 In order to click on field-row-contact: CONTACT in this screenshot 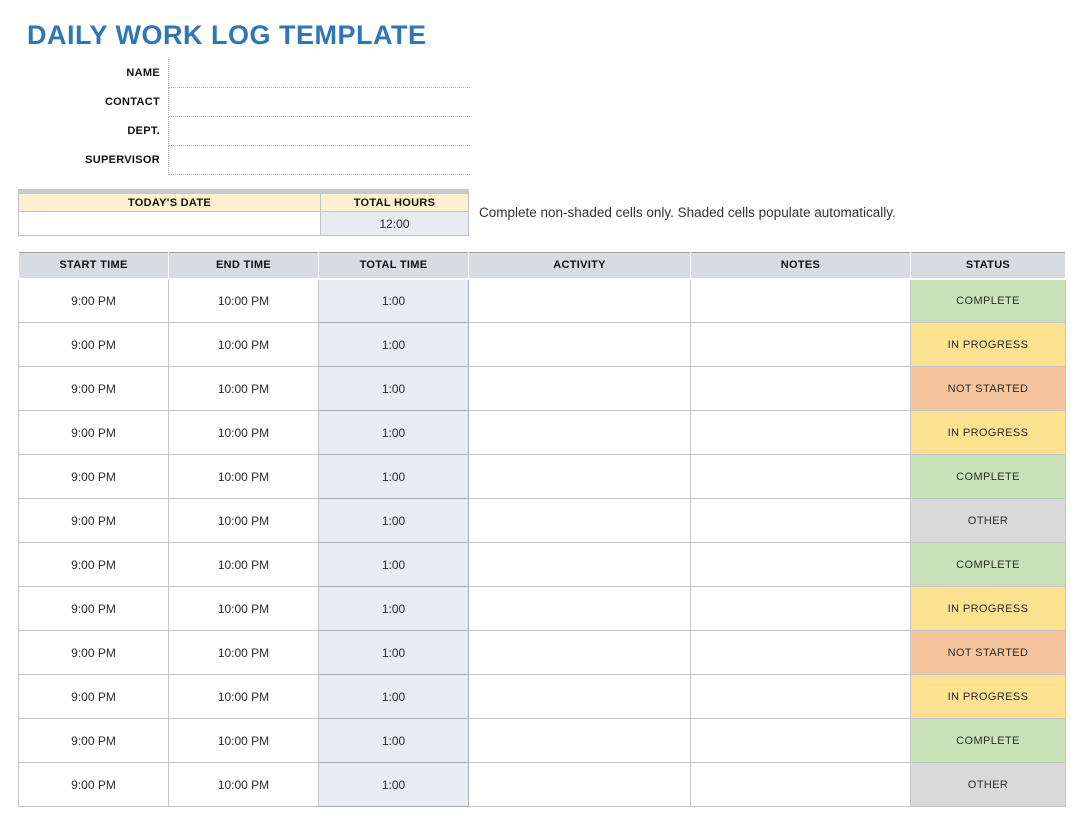, I will do `click(244, 102)`.